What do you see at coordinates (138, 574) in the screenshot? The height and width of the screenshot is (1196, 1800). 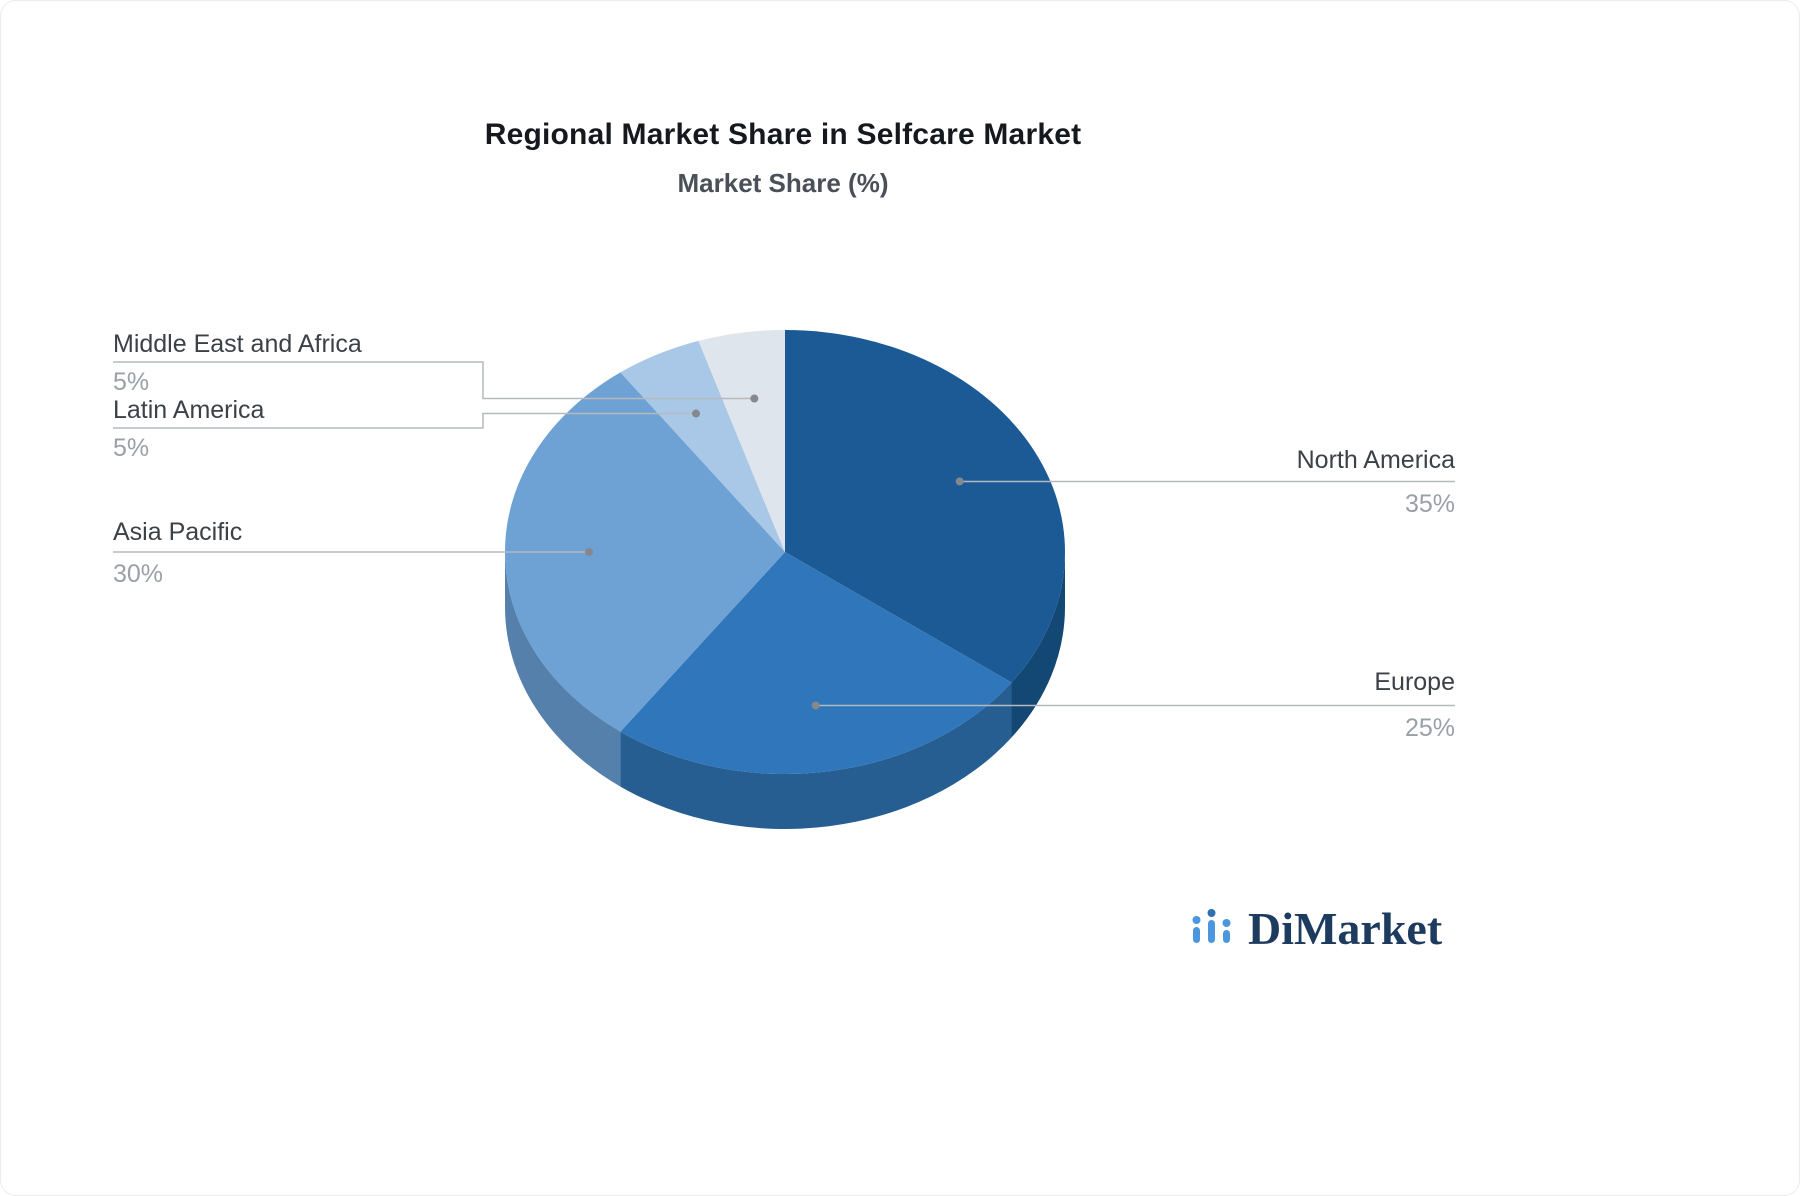 I see `slice-value-asia-pacific: 30%` at bounding box center [138, 574].